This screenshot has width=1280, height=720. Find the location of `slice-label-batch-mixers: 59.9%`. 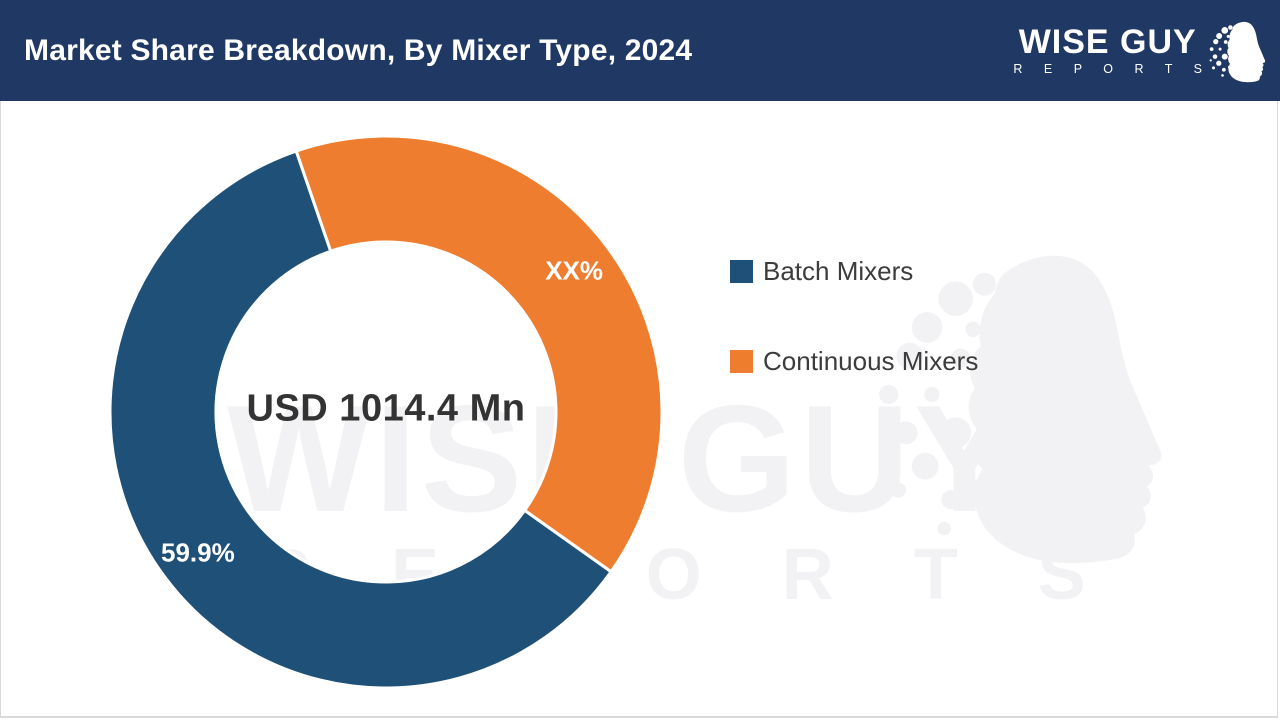

slice-label-batch-mixers: 59.9% is located at coordinates (198, 552).